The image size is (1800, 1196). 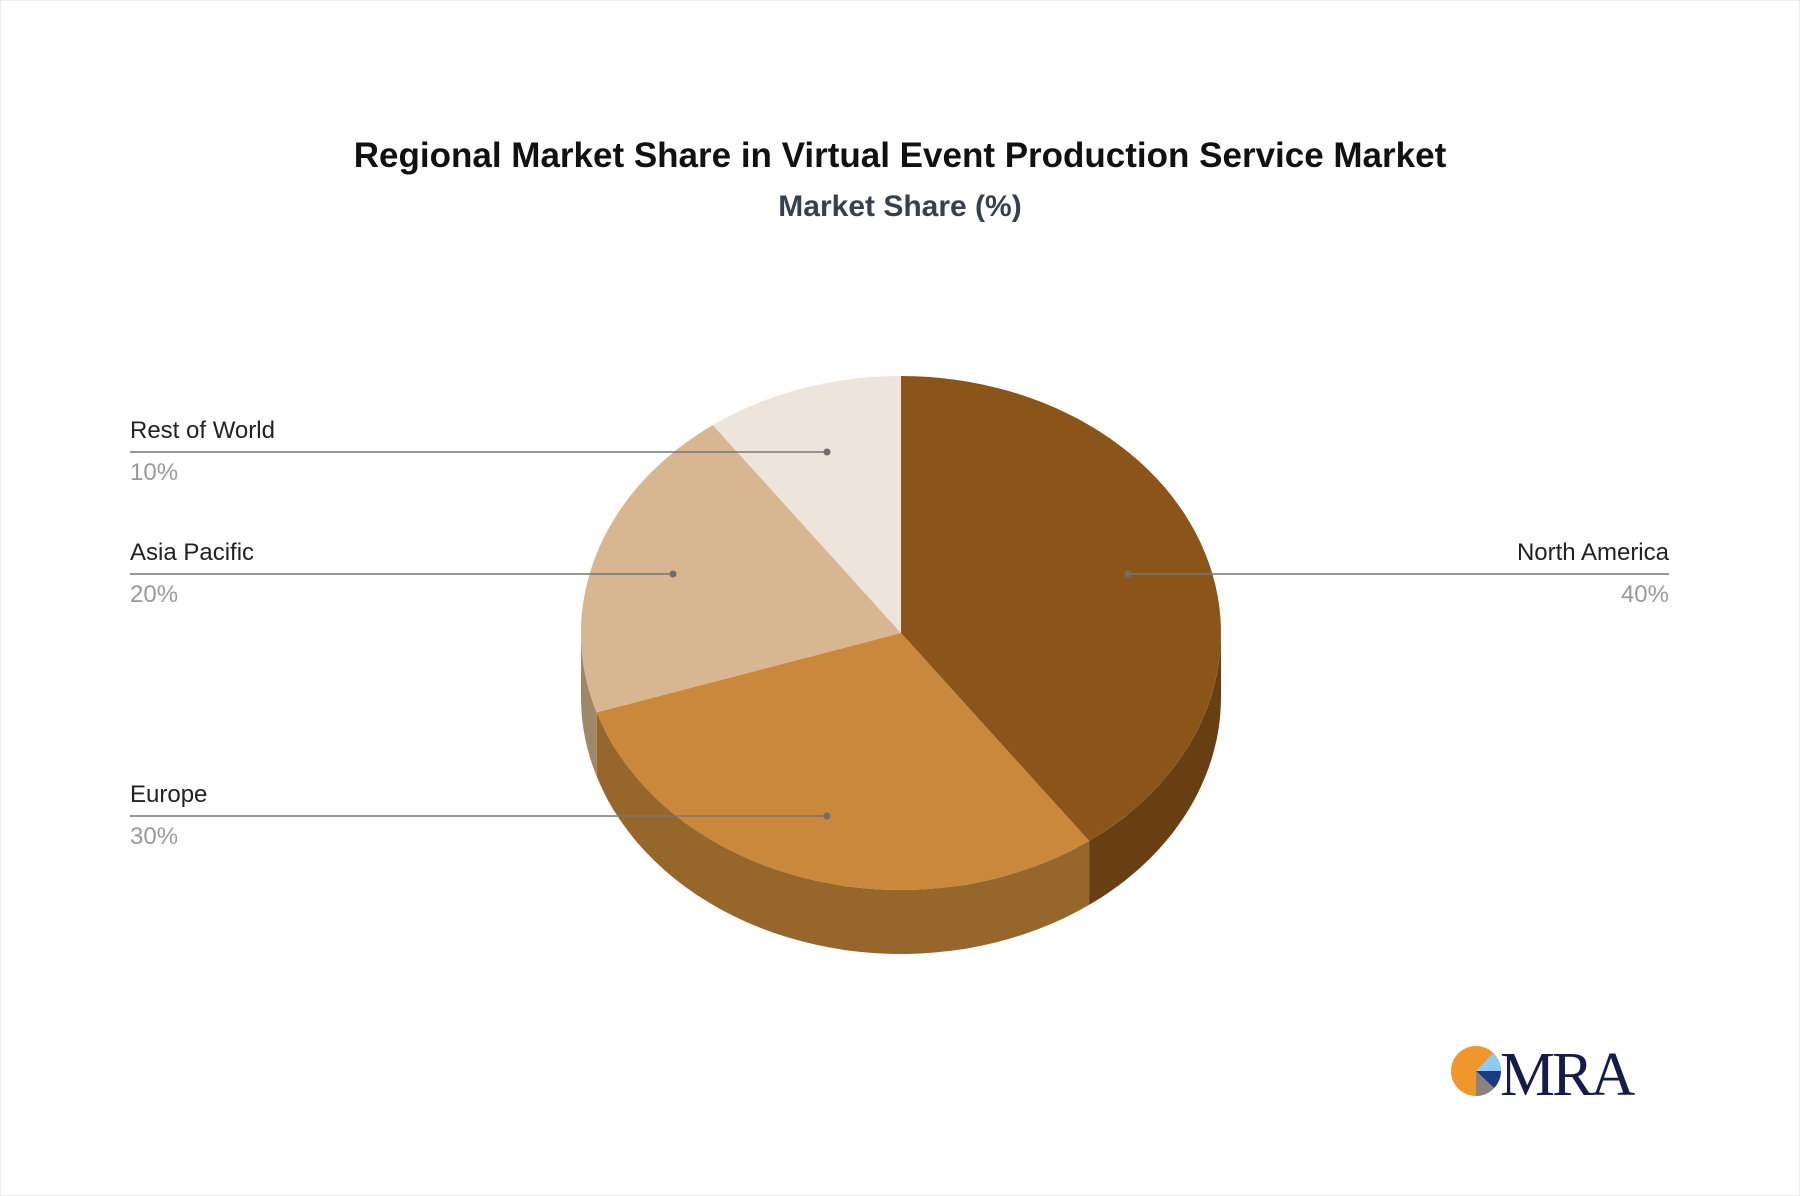 I want to click on slice-north-america, so click(x=1061, y=608).